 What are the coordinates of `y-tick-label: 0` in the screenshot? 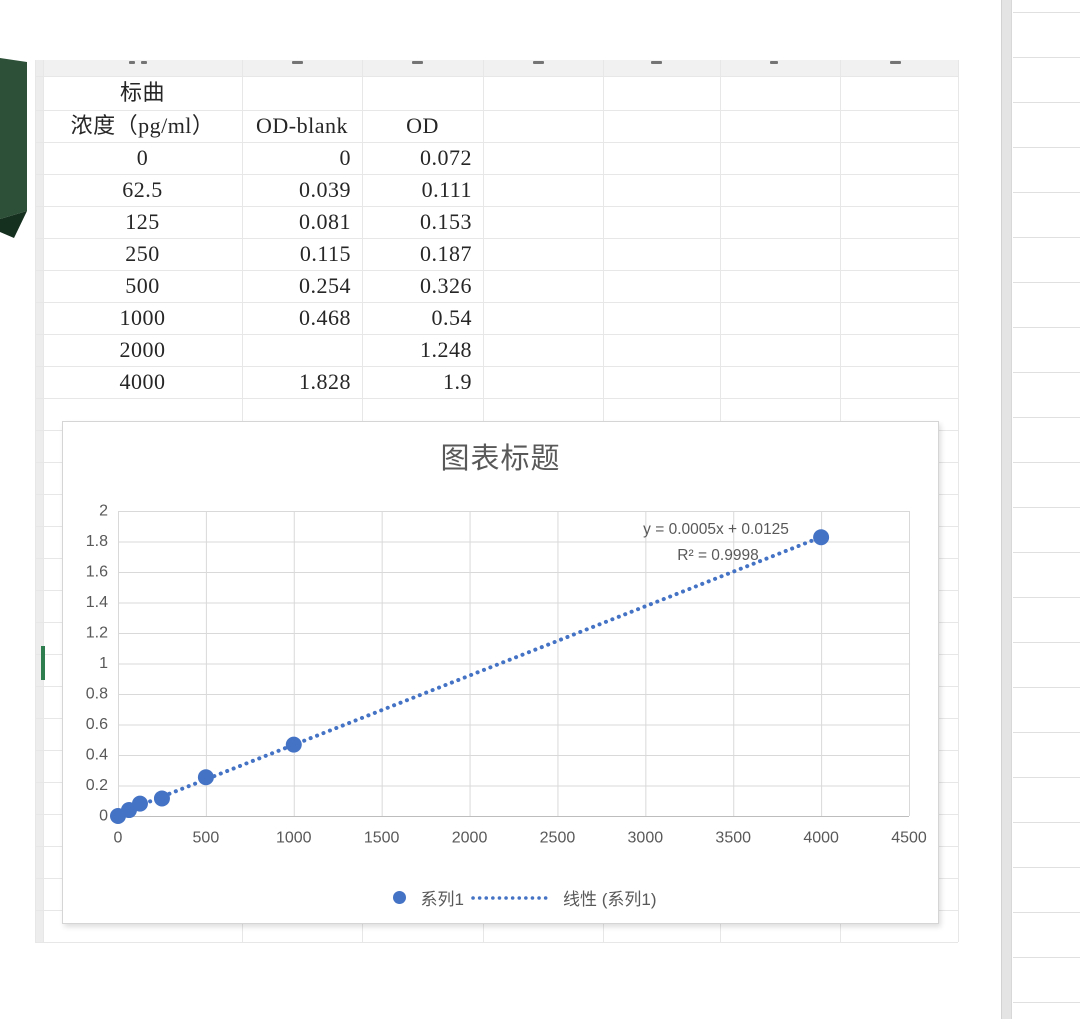 It's located at (103, 816).